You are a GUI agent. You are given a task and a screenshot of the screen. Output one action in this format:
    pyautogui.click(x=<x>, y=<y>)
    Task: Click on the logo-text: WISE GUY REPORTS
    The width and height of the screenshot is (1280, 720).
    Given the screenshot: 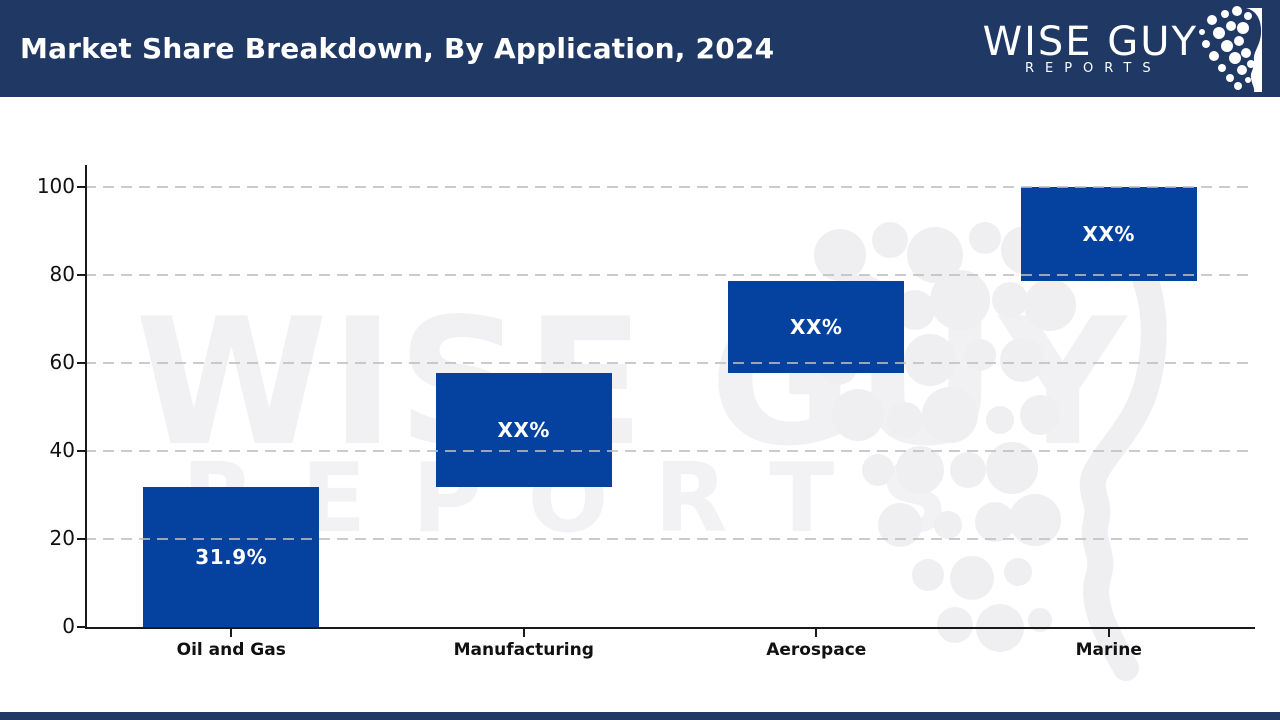 What is the action you would take?
    pyautogui.click(x=1090, y=48)
    